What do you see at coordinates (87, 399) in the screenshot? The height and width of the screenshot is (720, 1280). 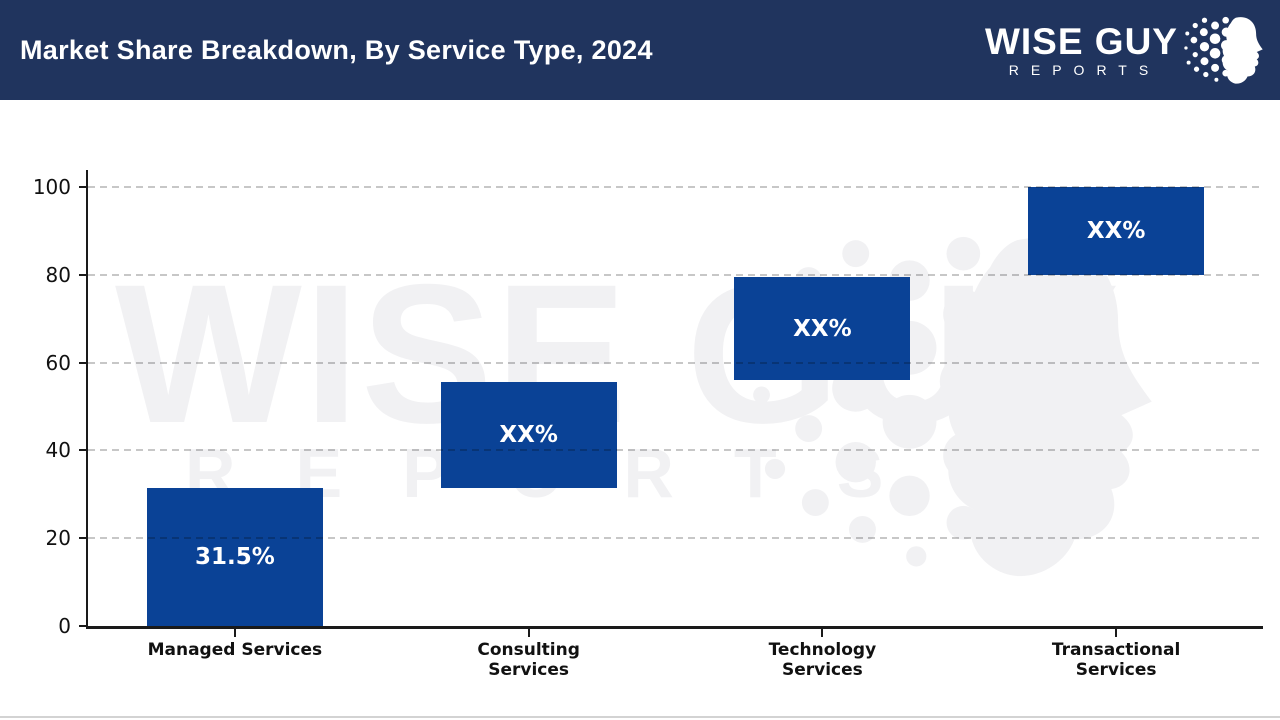 I see `y-axis-line` at bounding box center [87, 399].